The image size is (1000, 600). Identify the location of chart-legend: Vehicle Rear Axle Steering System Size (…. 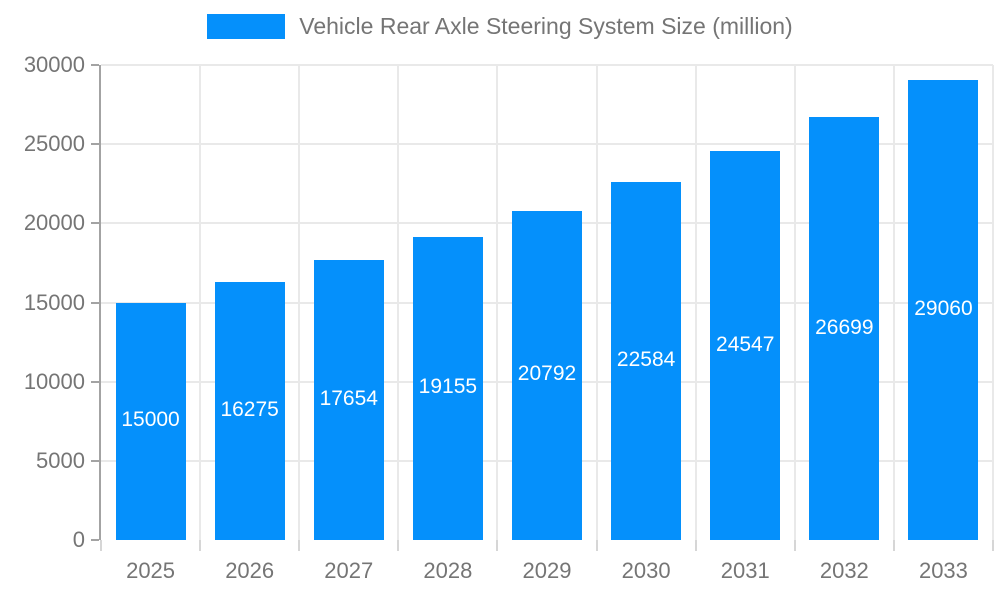
(500, 26).